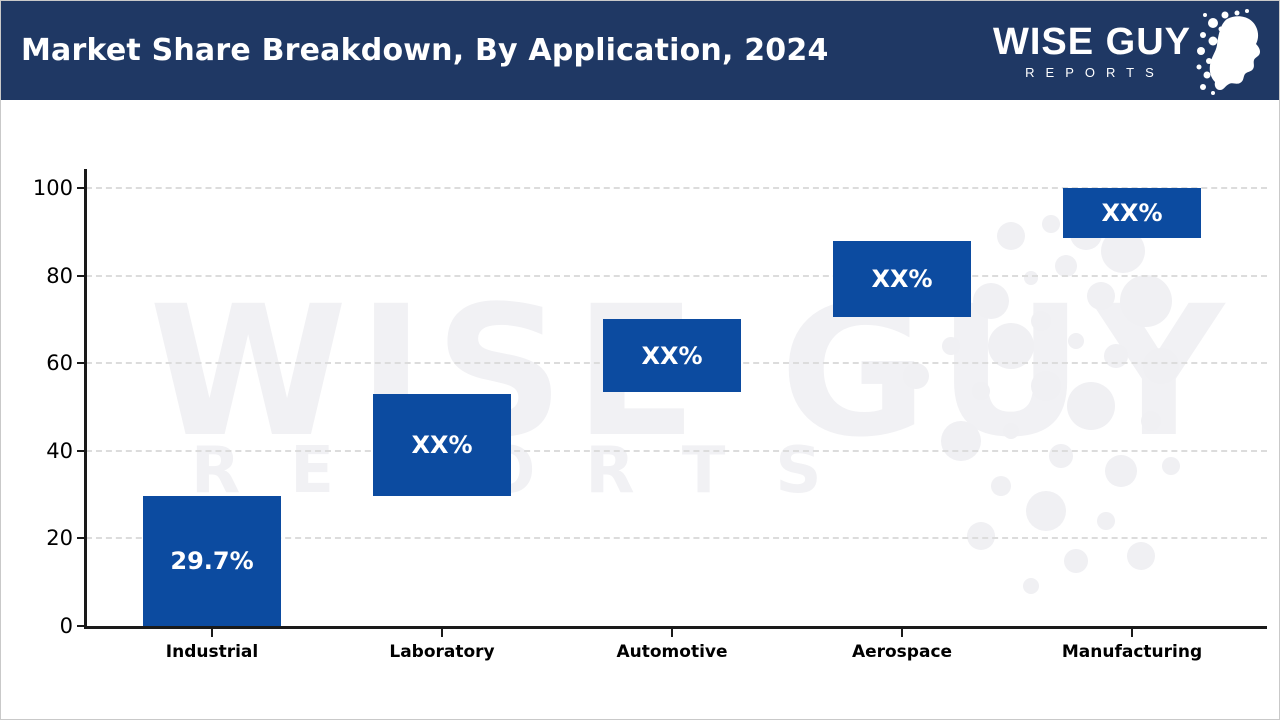  I want to click on watermark-text-reports: REPORTS, so click(531, 471).